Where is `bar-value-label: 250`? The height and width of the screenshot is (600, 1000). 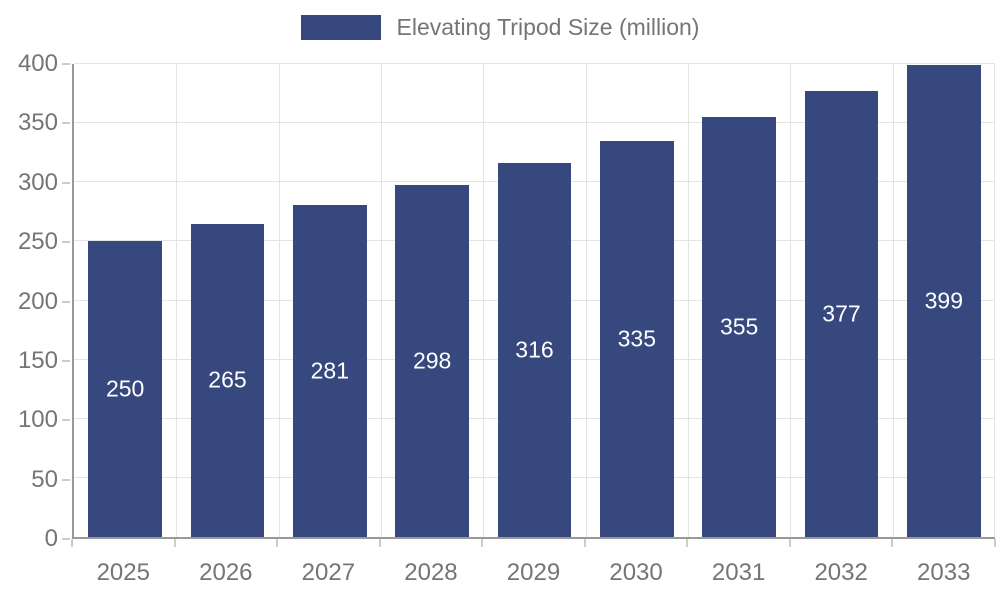 bar-value-label: 250 is located at coordinates (125, 388).